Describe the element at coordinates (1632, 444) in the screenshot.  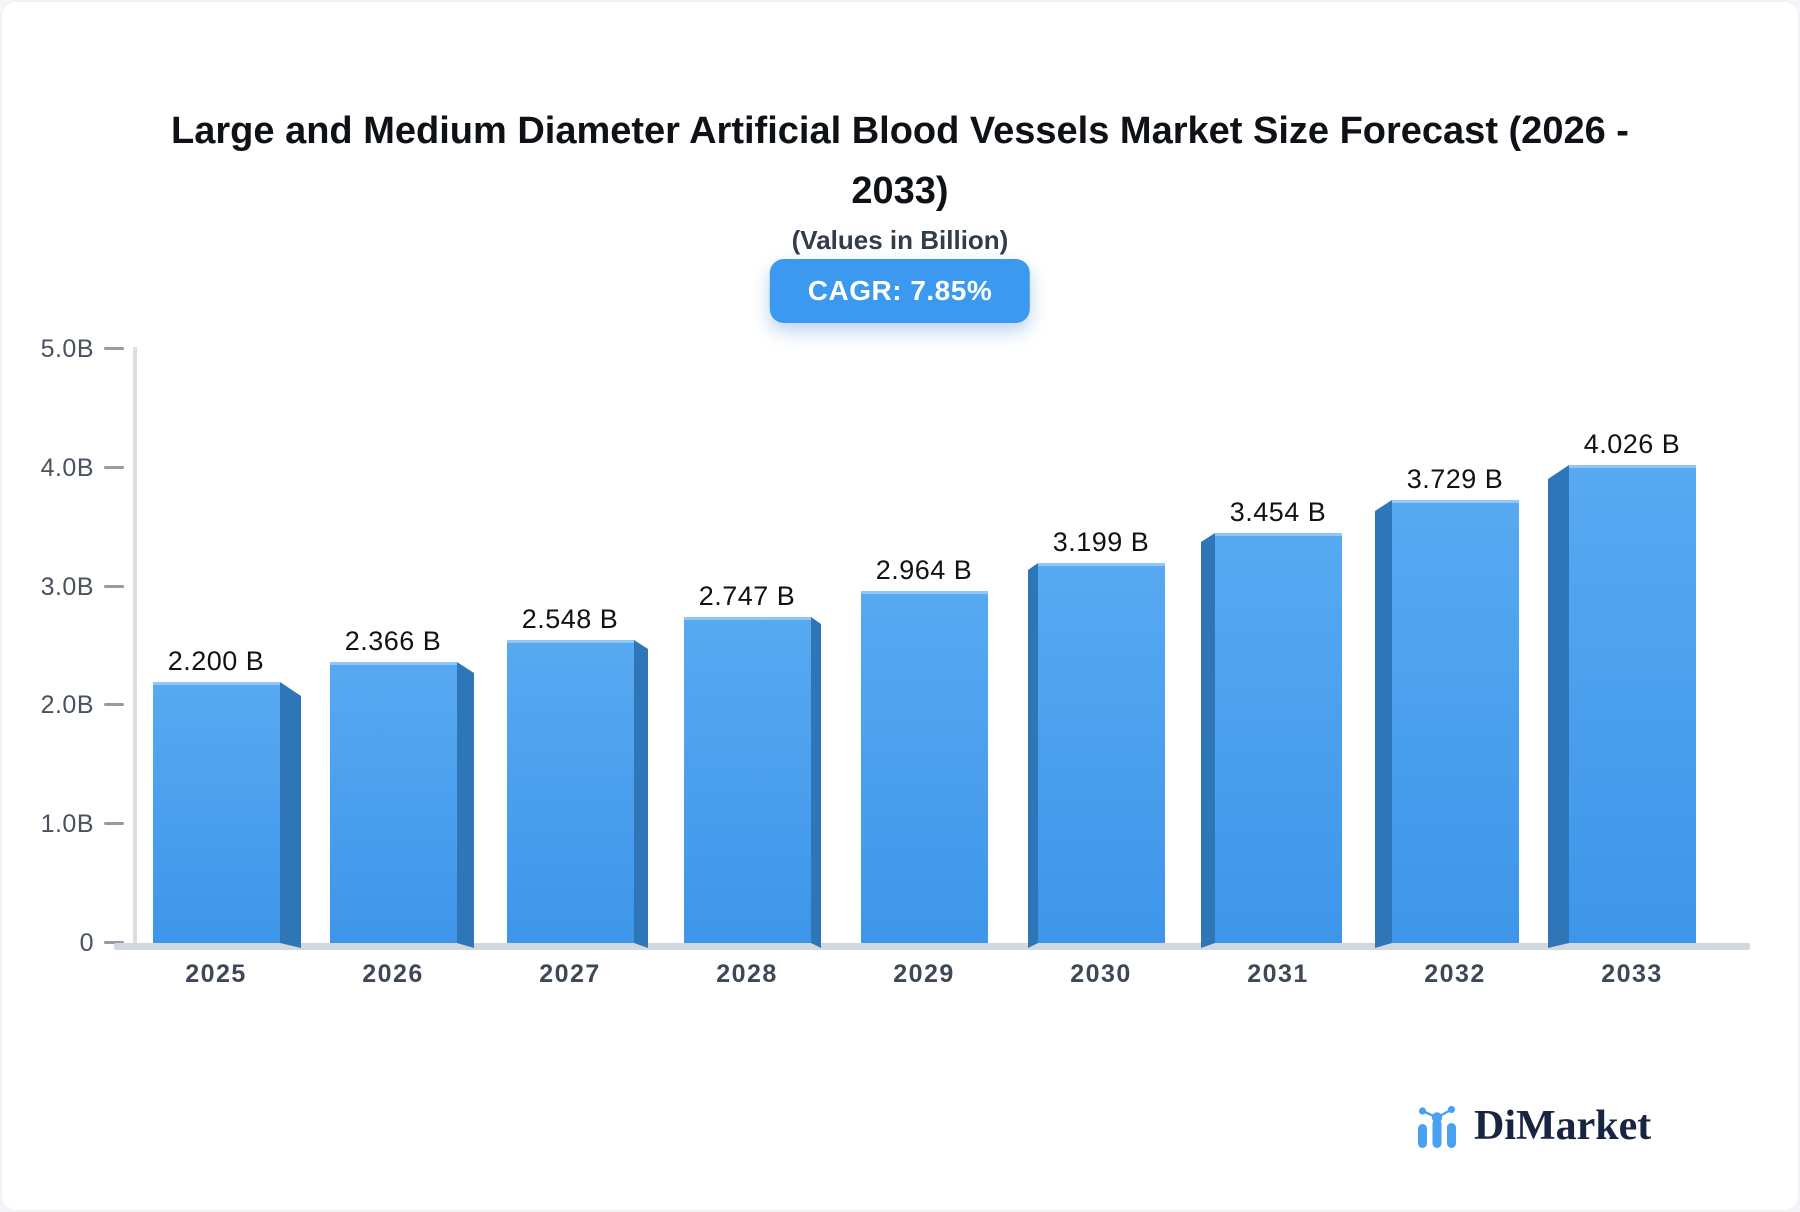
I see `bar-value-label: 4.026 B` at that location.